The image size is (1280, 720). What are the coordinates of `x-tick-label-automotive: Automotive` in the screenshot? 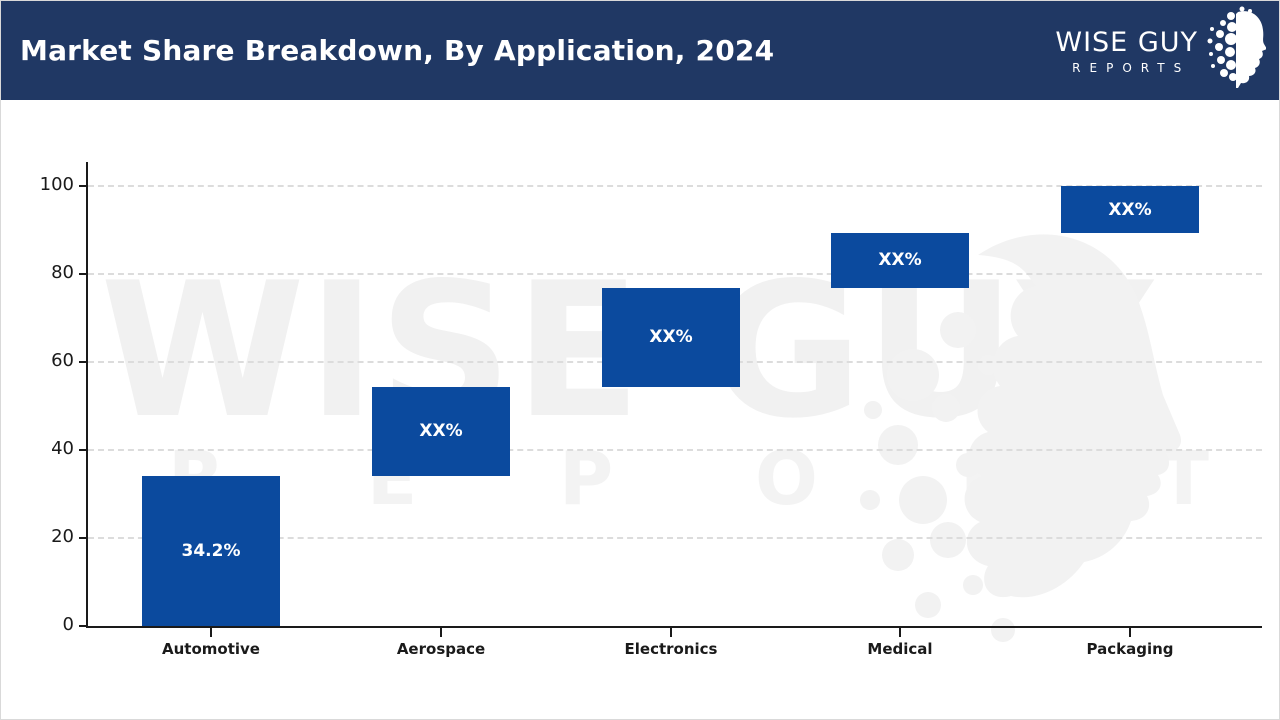 It's located at (211, 649).